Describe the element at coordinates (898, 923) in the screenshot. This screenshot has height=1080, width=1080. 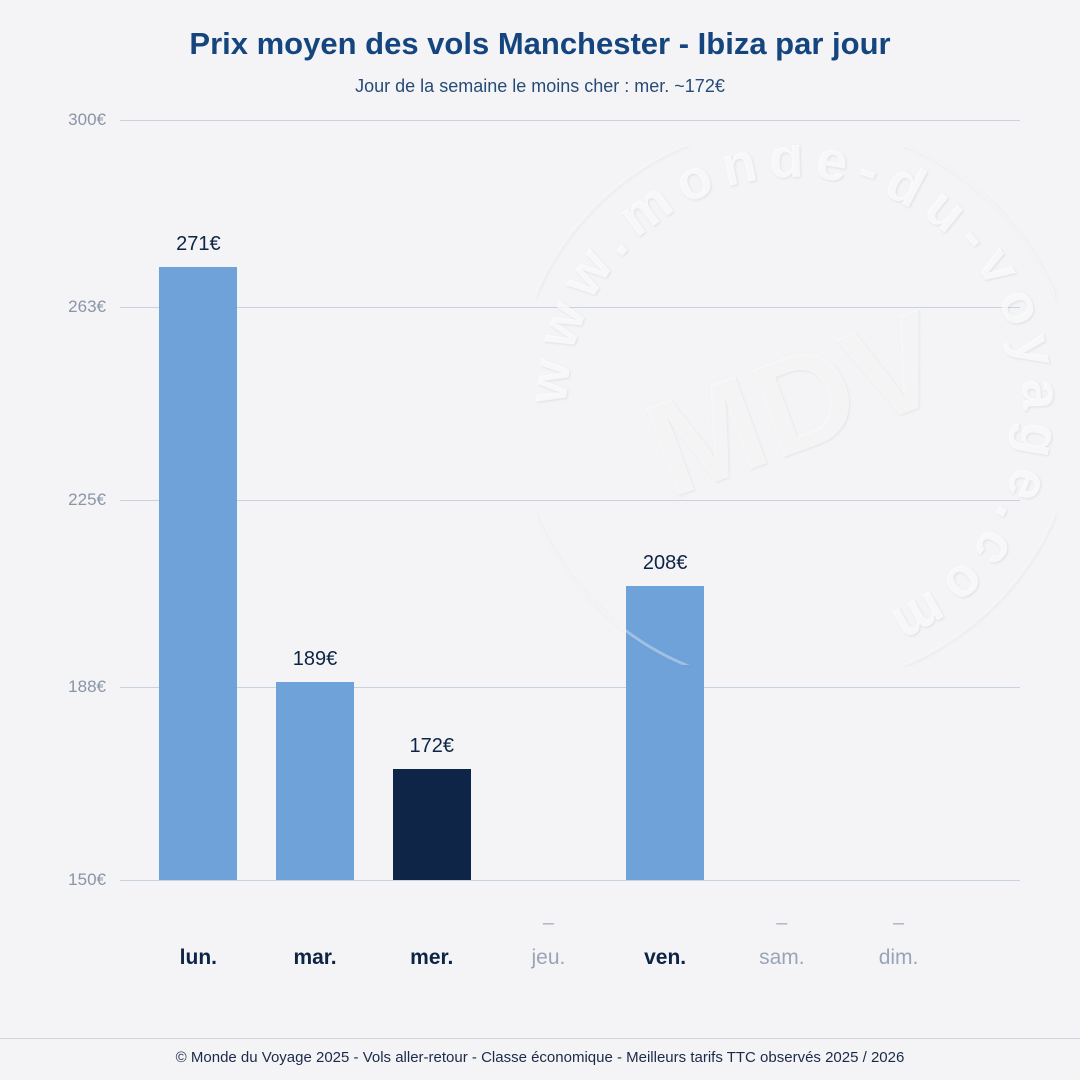
I see `no-data-dash-dim: –` at that location.